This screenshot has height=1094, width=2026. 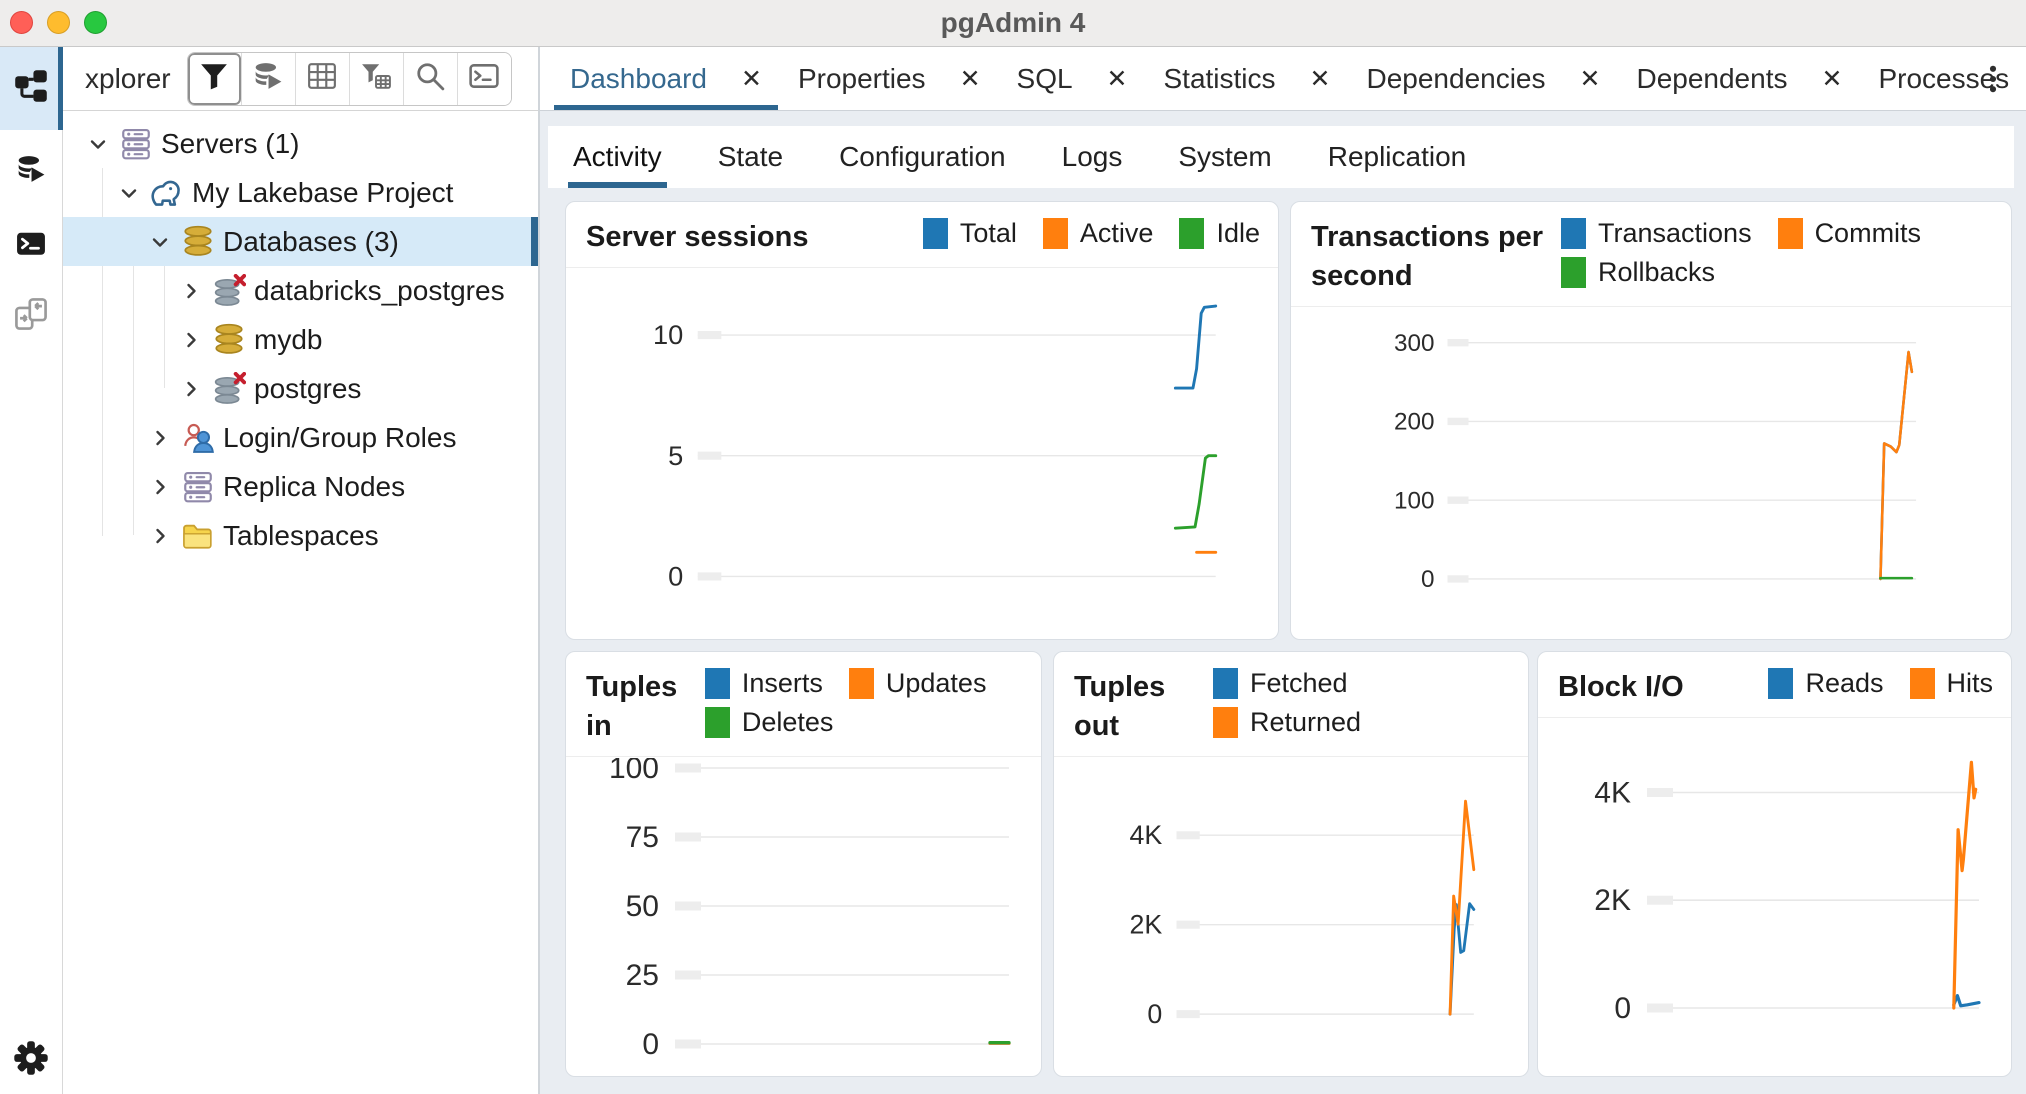 I want to click on chart-title: Server sessions, so click(x=697, y=237).